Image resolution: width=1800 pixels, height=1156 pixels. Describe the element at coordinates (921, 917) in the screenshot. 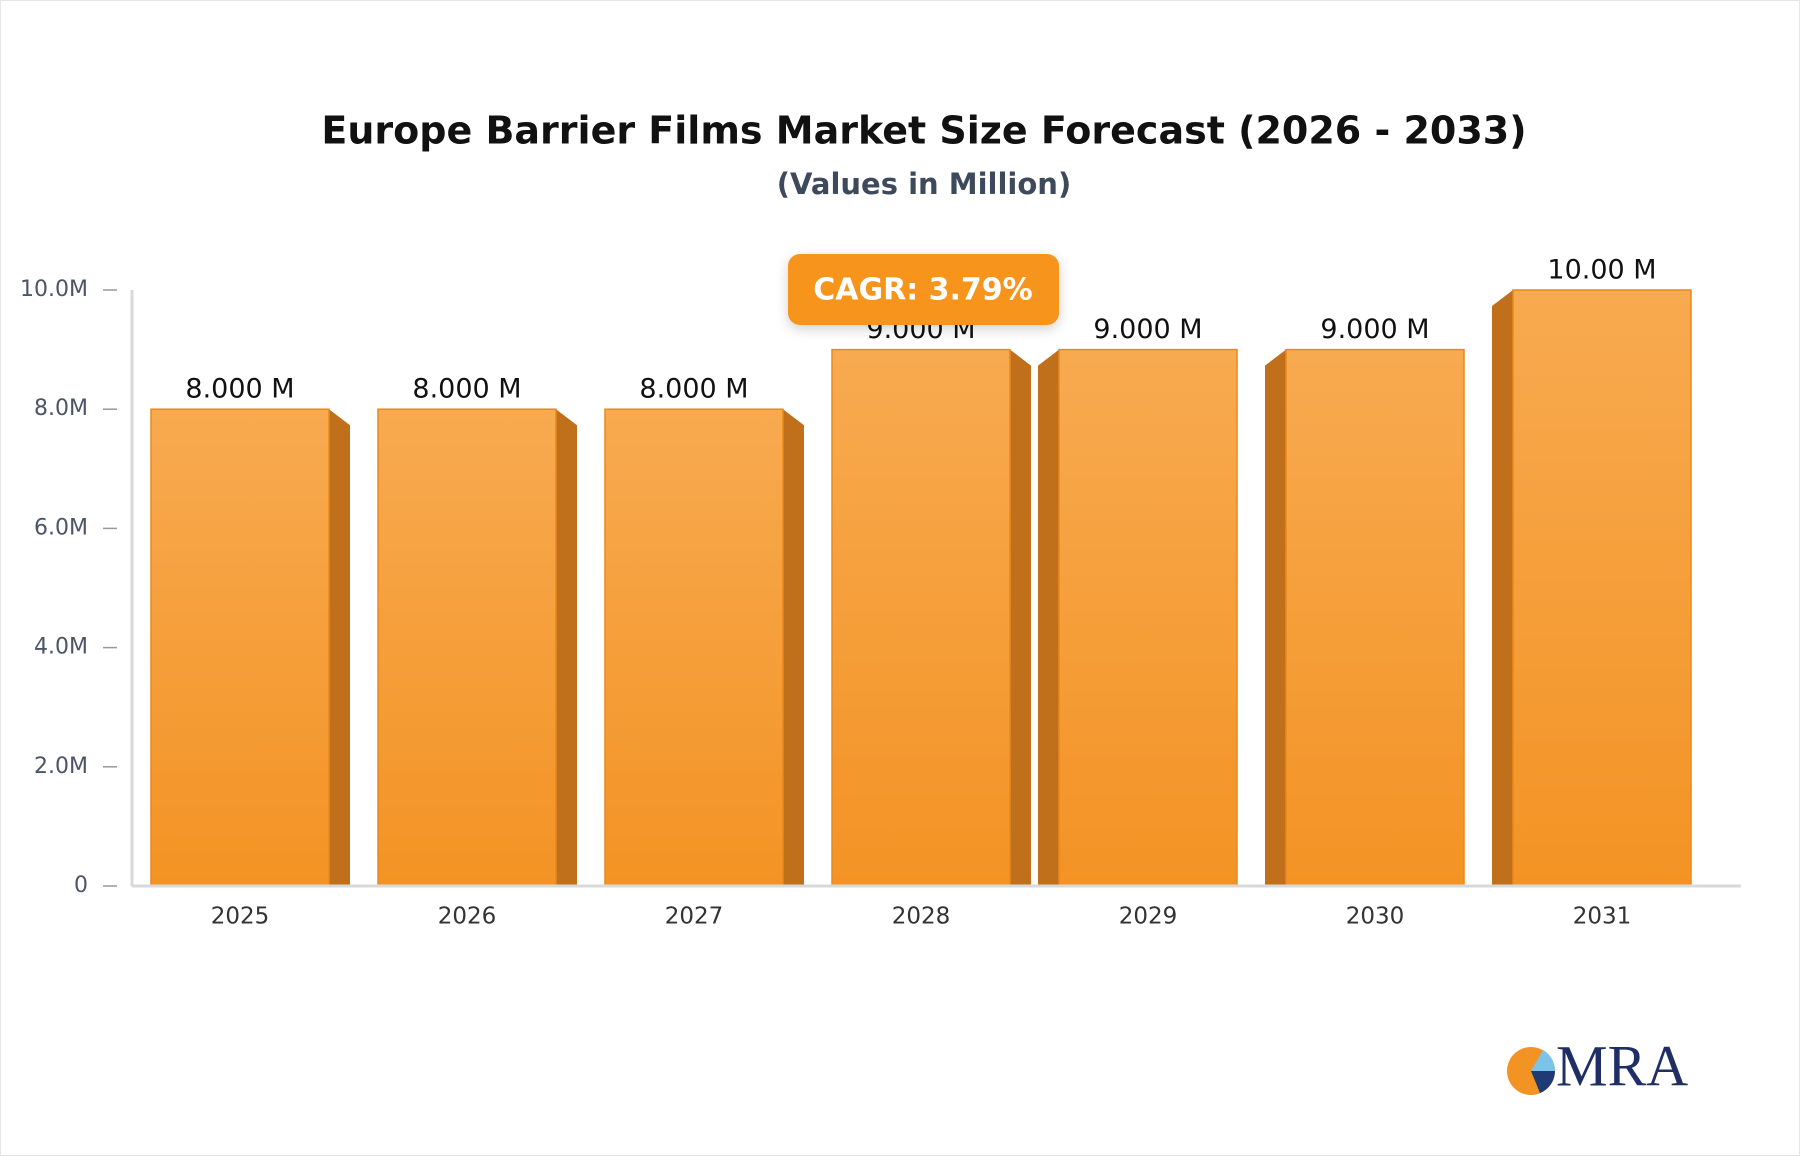

I see `x-tick-label: 2028` at that location.